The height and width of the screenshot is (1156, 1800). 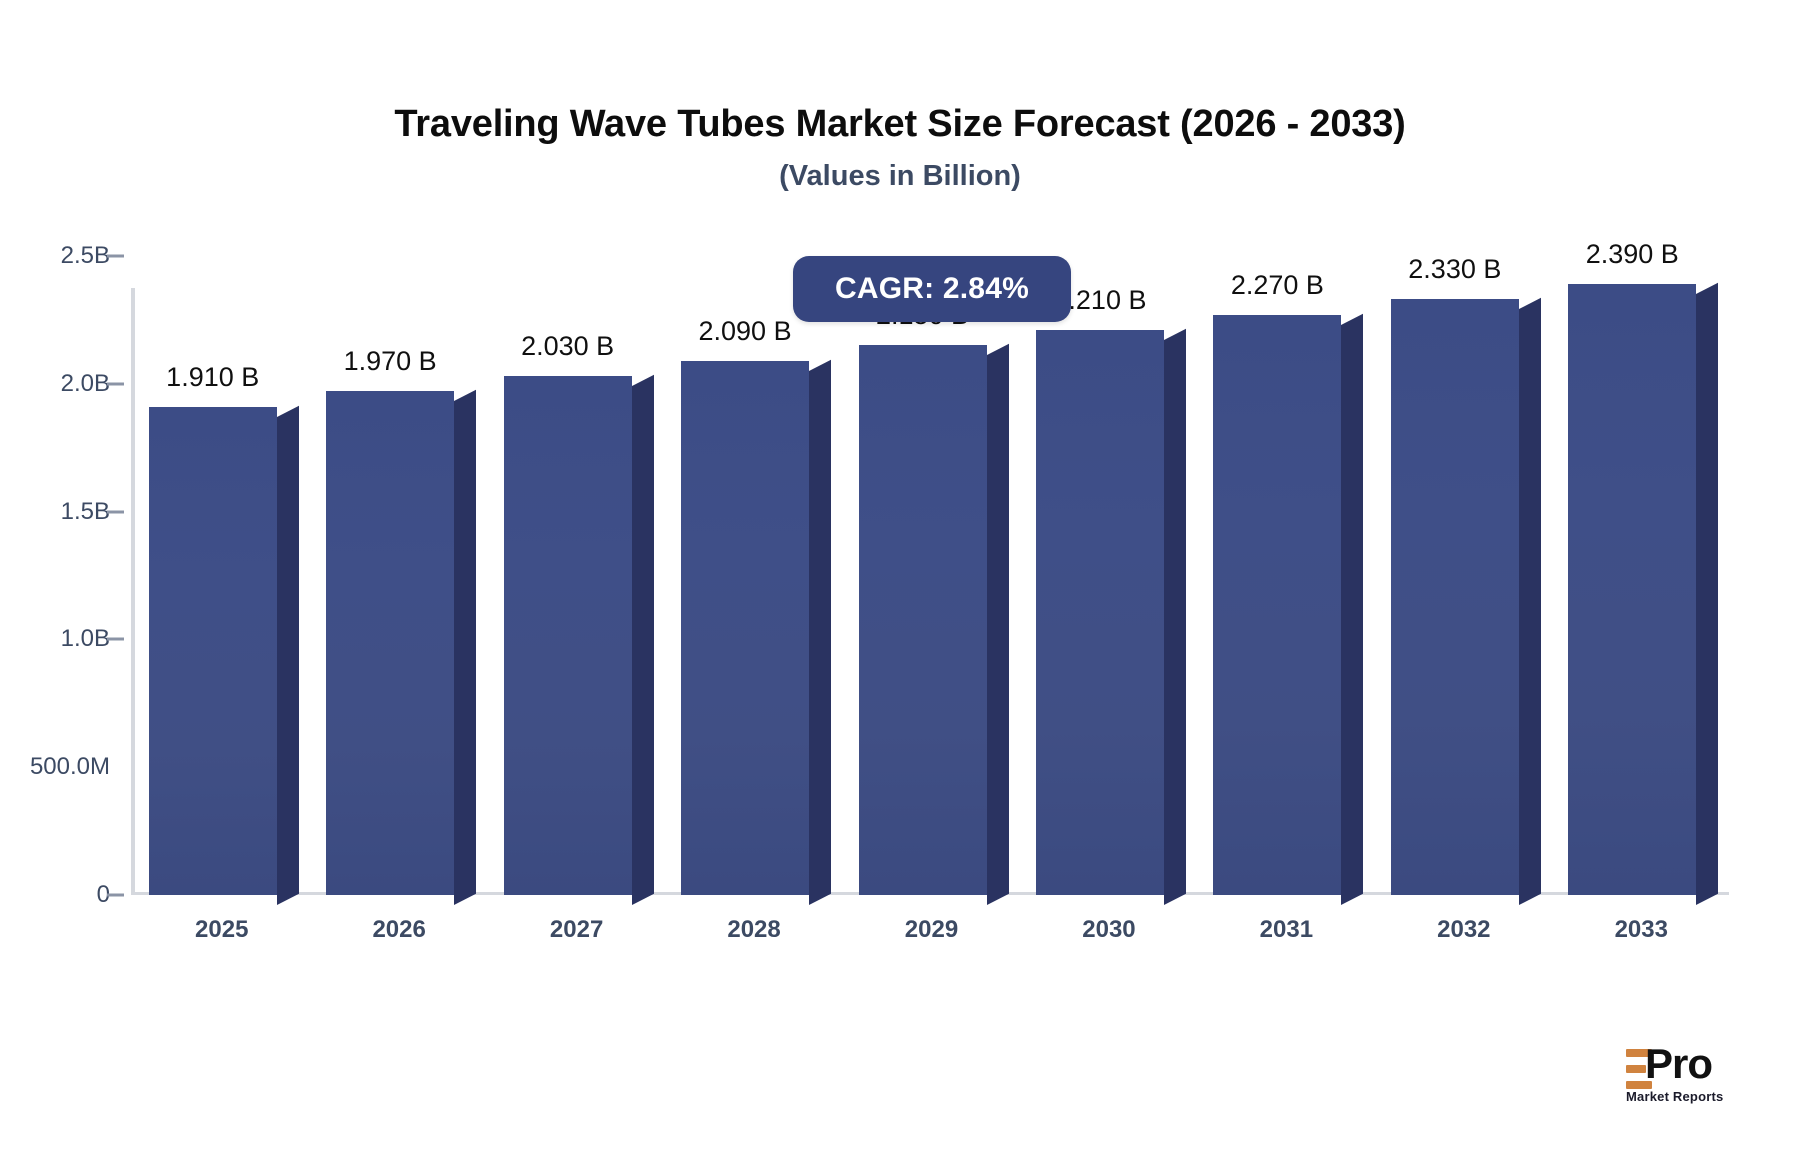 I want to click on bar: 2.390 B, so click(x=1643, y=572).